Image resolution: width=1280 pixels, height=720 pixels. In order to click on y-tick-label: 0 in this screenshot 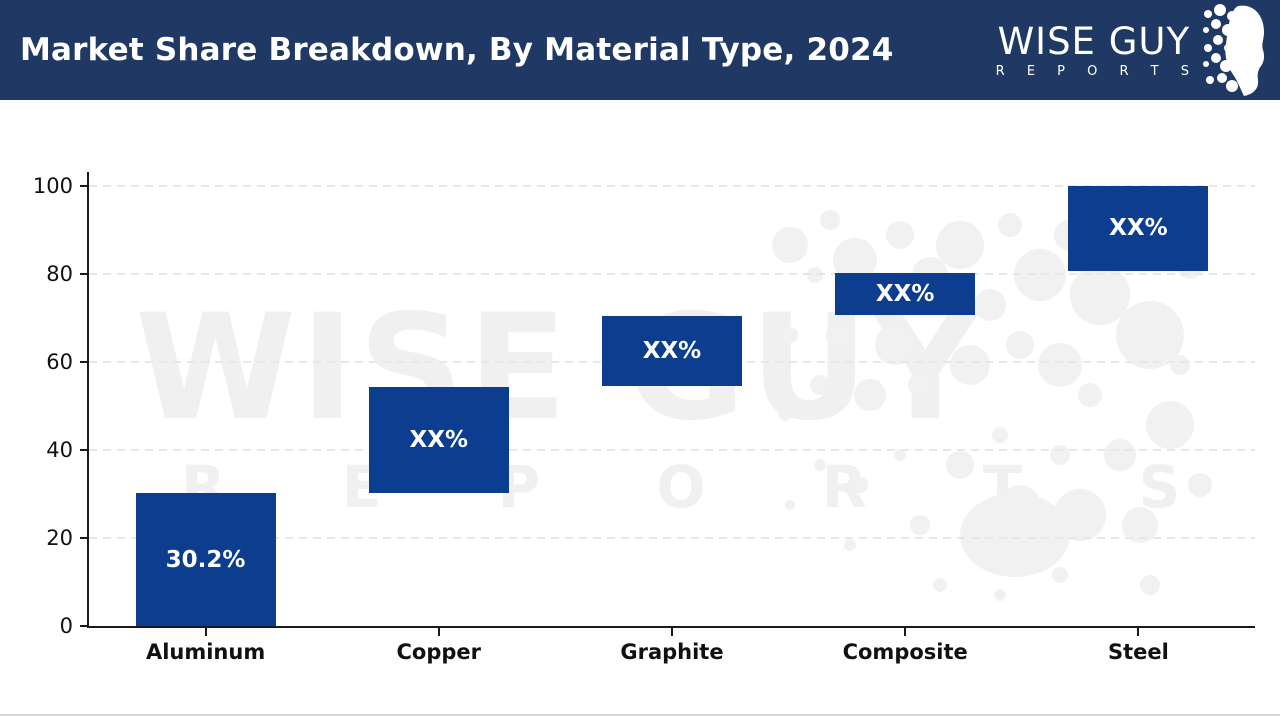, I will do `click(66, 626)`.